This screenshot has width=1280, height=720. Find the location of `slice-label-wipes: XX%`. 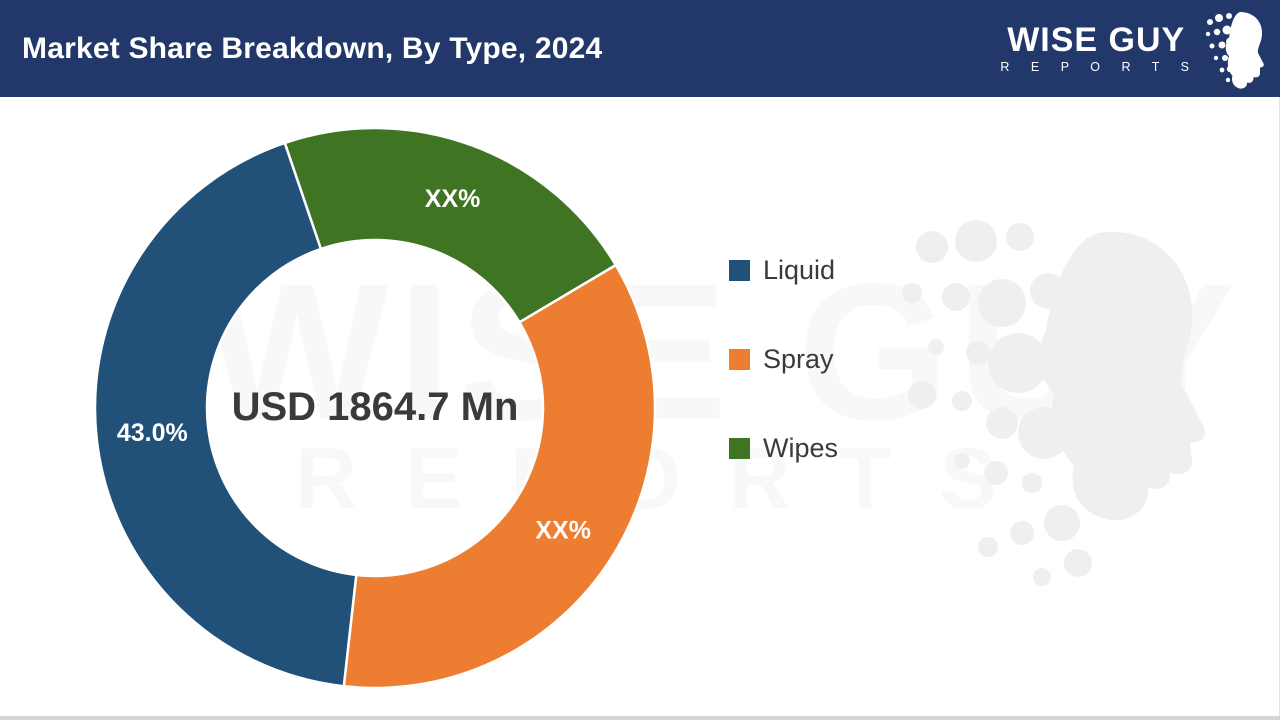

slice-label-wipes: XX% is located at coordinates (453, 199).